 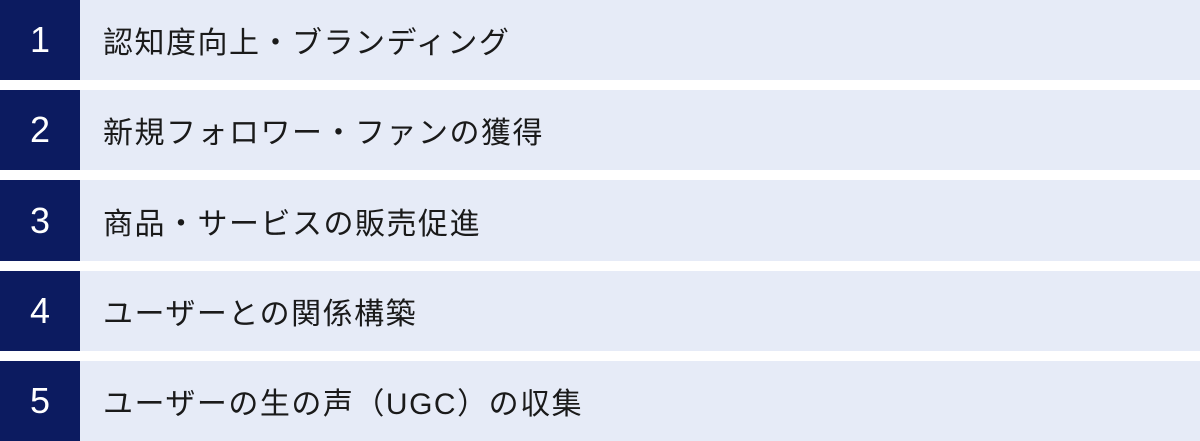 I want to click on item-number: 5, so click(x=40, y=400).